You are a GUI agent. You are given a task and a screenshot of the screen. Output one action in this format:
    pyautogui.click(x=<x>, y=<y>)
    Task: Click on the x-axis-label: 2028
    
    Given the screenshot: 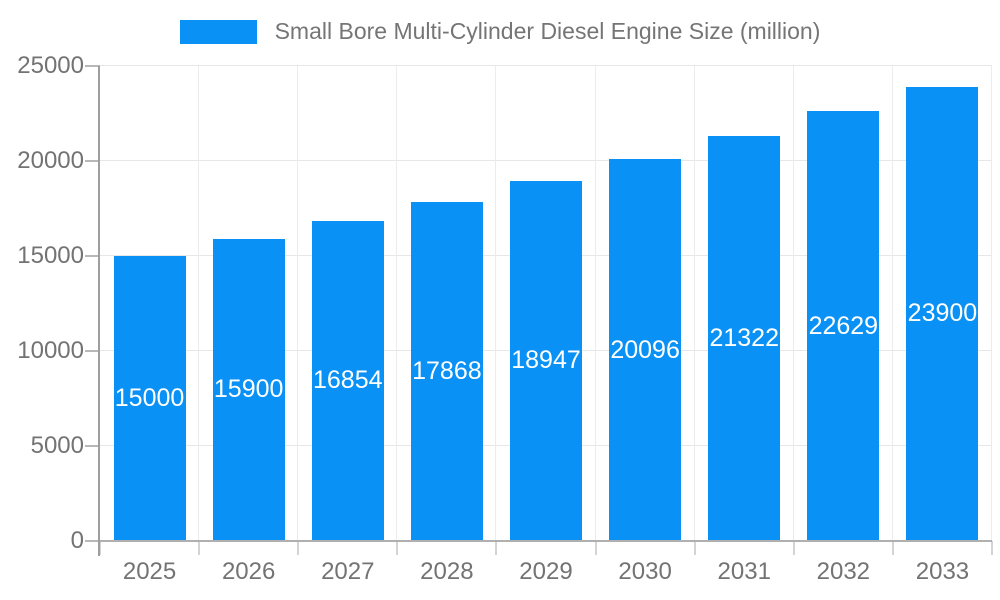 What is the action you would take?
    pyautogui.click(x=447, y=571)
    